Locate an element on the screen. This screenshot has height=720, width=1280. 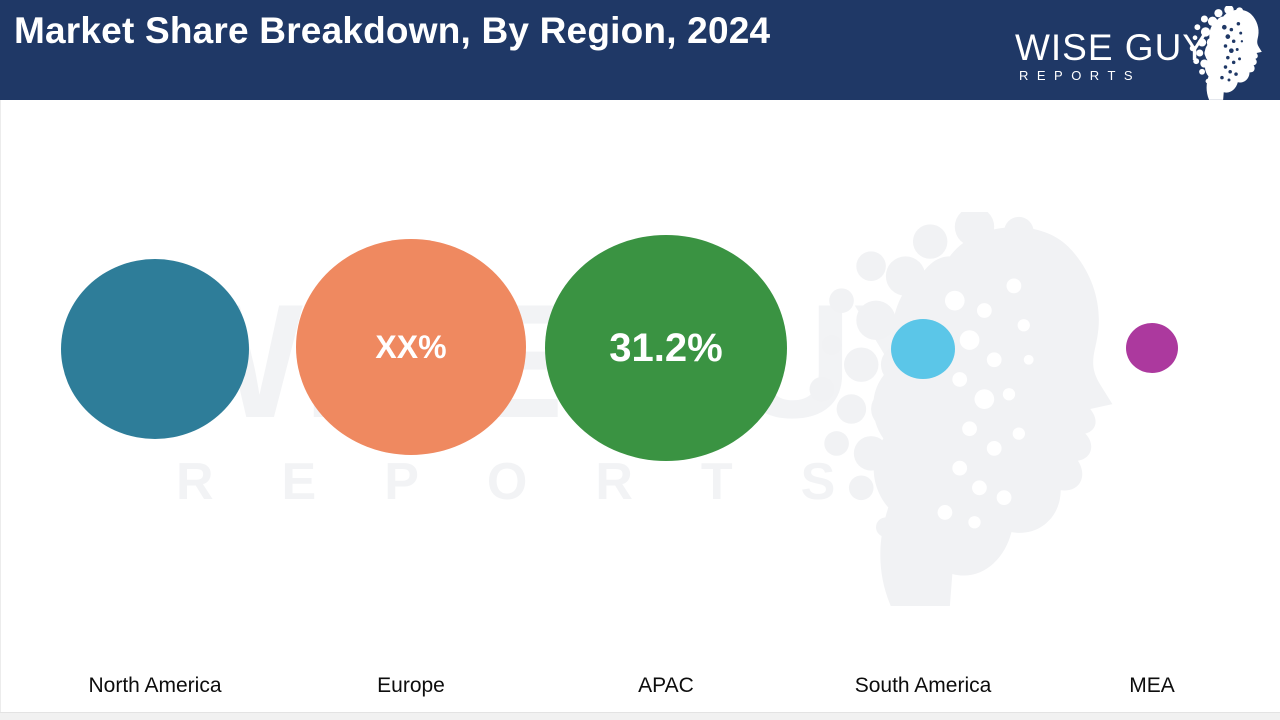
category-label-europe: Europe is located at coordinates (411, 685).